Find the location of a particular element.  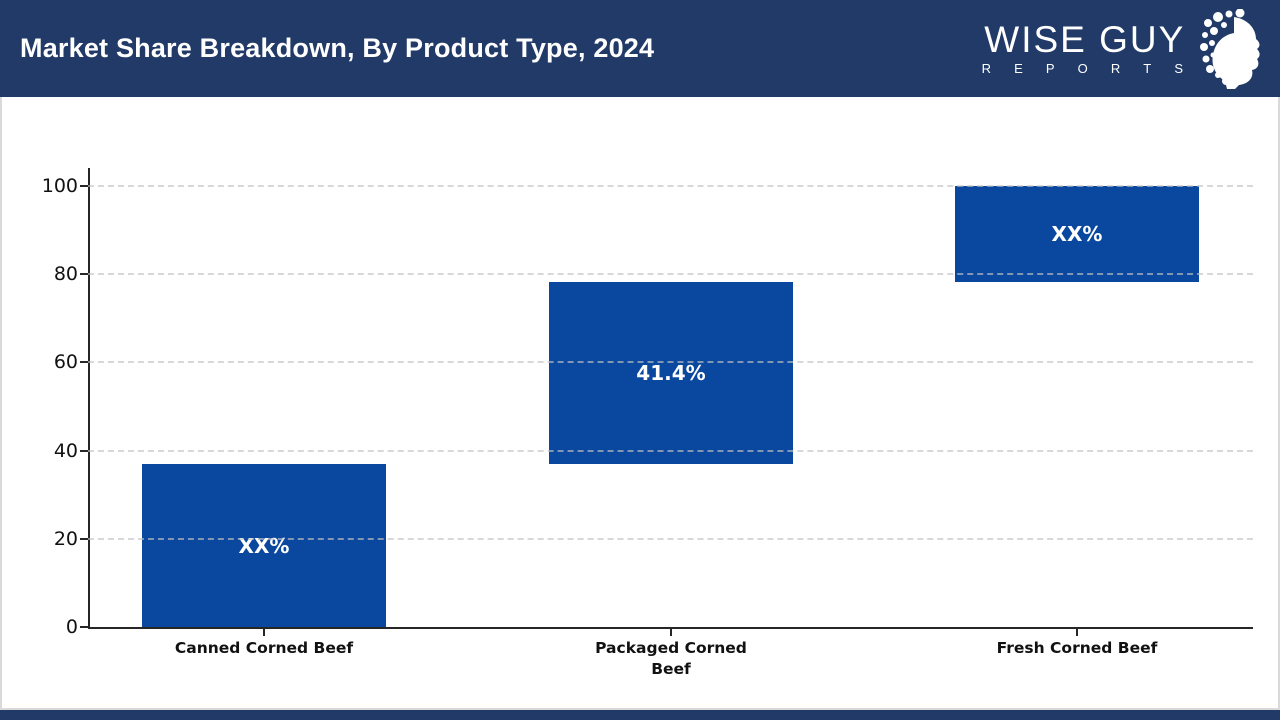

footer-banner is located at coordinates (640, 715).